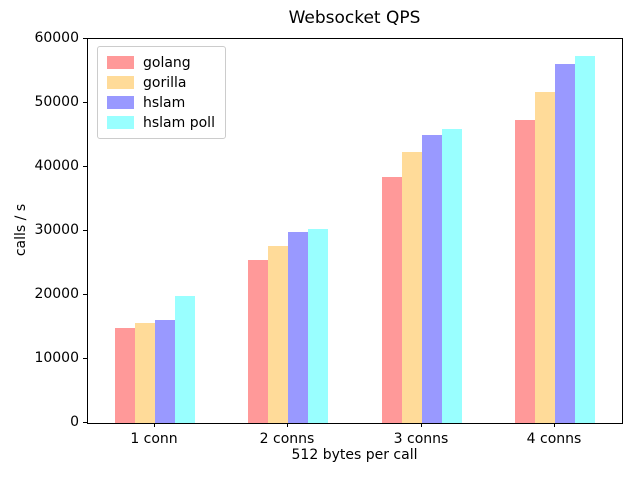 The height and width of the screenshot is (480, 640). I want to click on bar-hslam-poll-1-conn, so click(184, 359).